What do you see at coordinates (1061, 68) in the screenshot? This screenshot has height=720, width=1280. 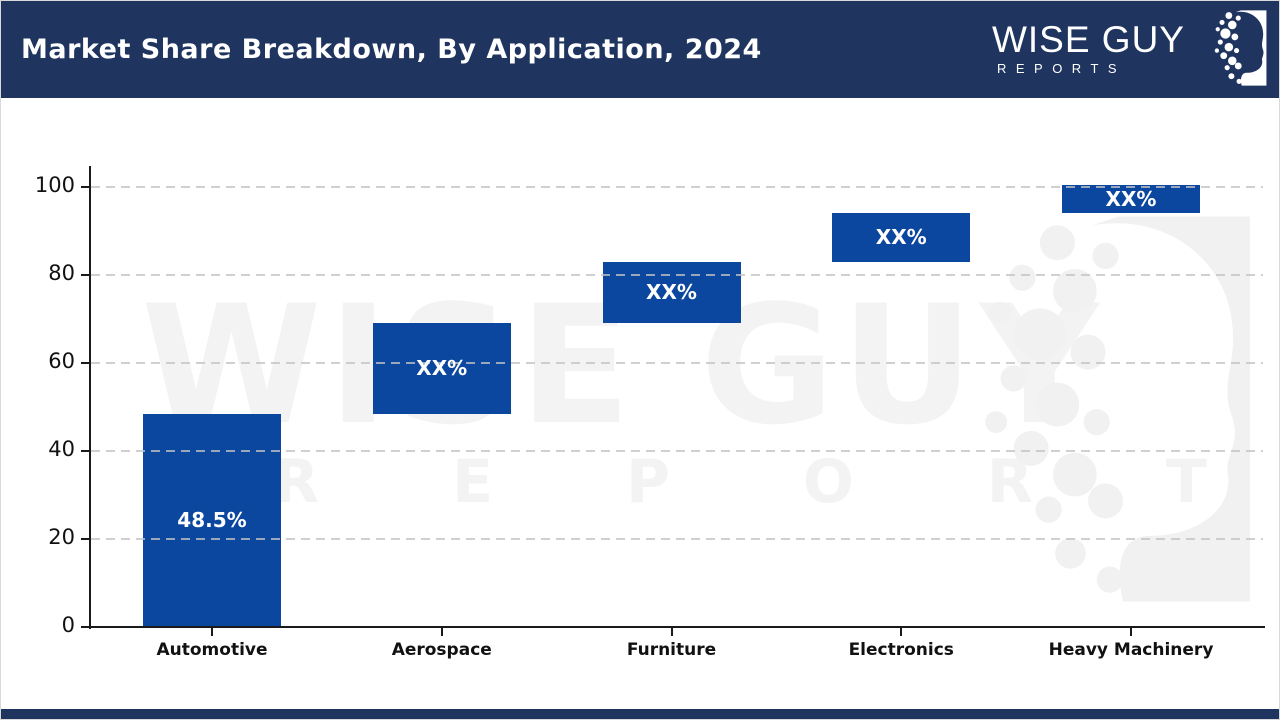 I see `logo-reports-label: REPORTS` at bounding box center [1061, 68].